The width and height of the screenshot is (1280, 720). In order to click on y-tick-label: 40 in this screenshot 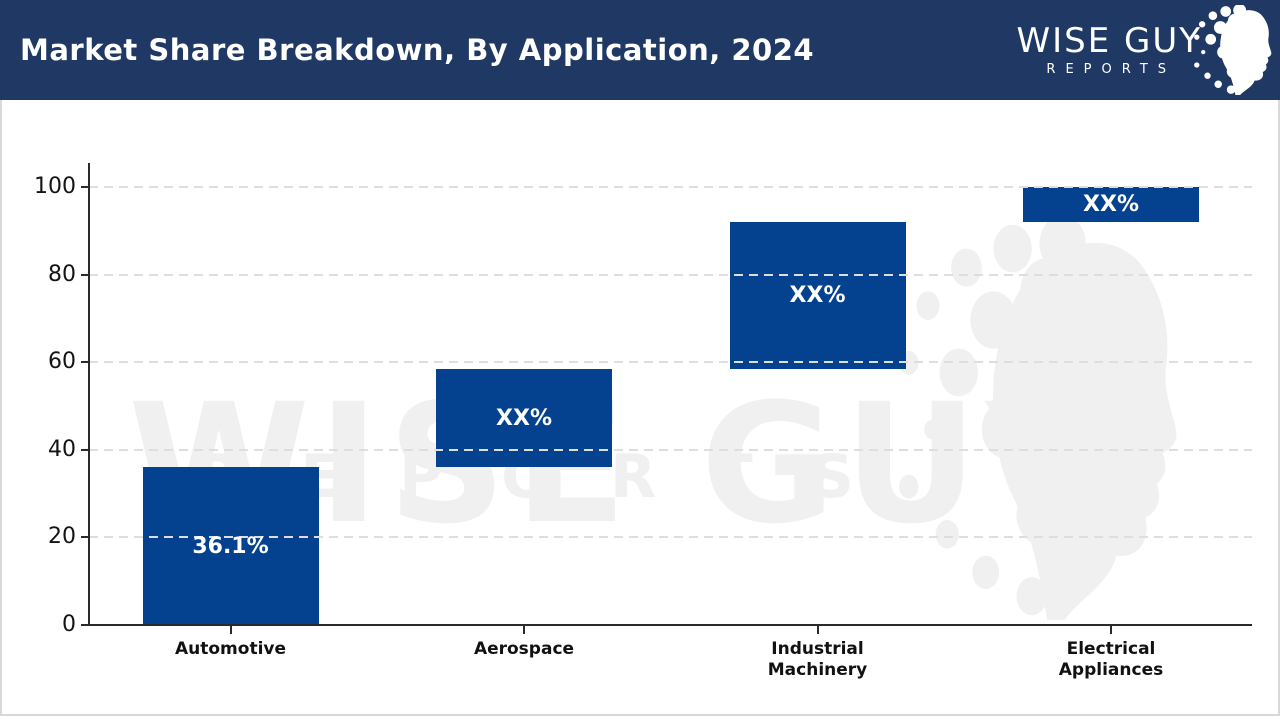, I will do `click(62, 449)`.